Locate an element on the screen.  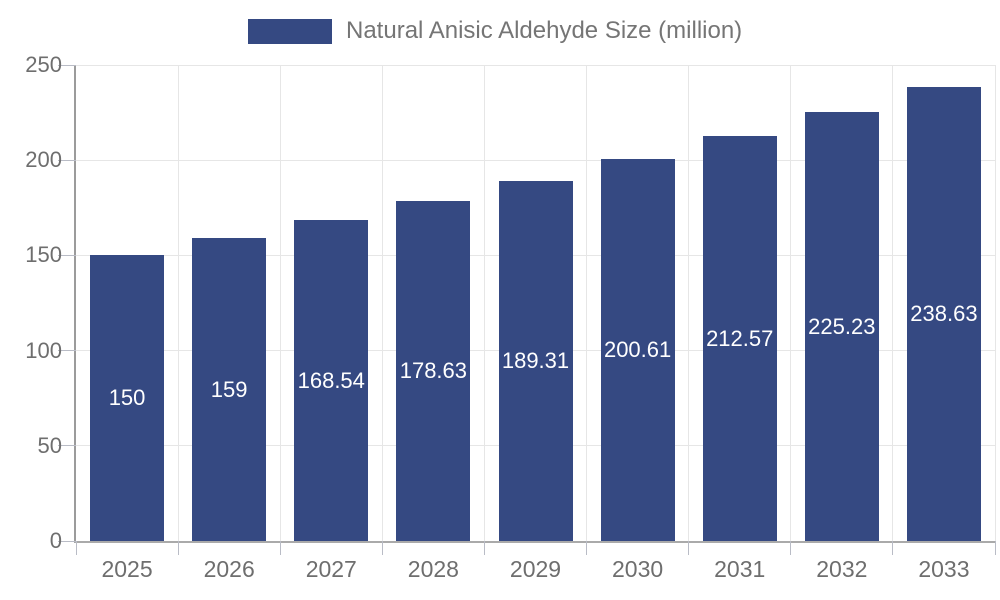
y-tick-label-100: 100 is located at coordinates (43, 350).